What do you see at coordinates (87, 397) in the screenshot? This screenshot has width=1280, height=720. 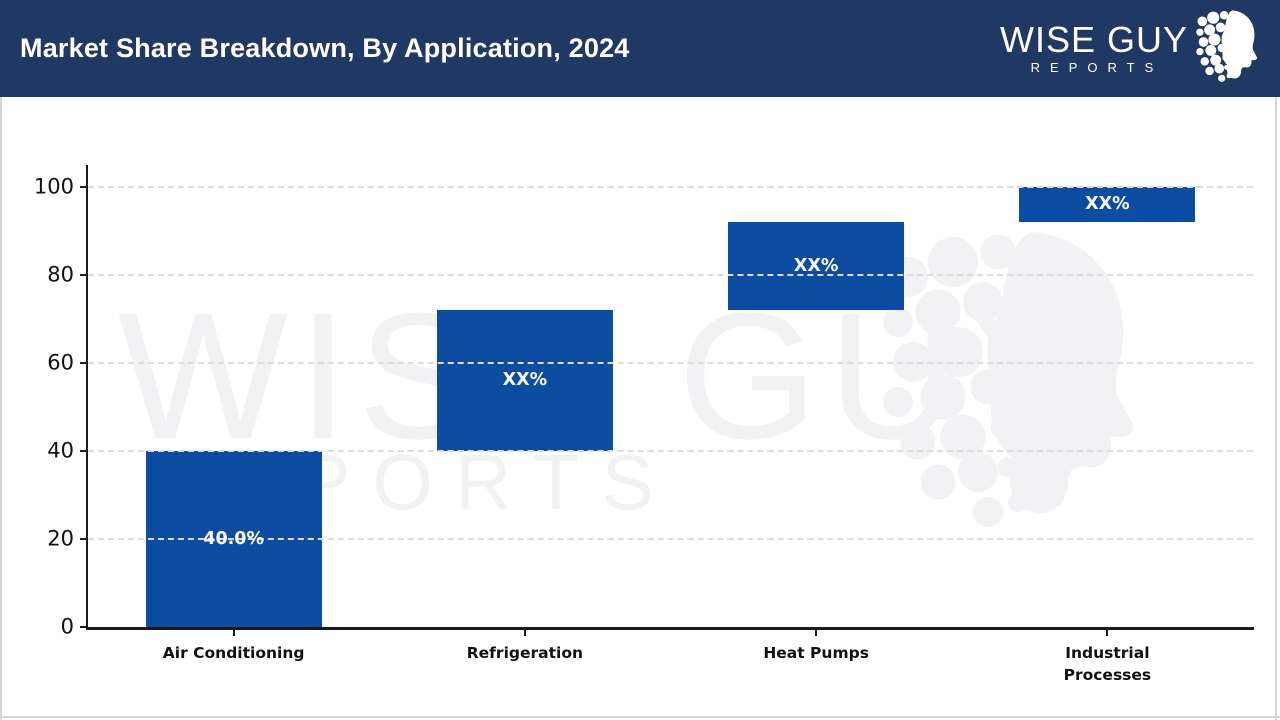 I see `y-axis-line` at bounding box center [87, 397].